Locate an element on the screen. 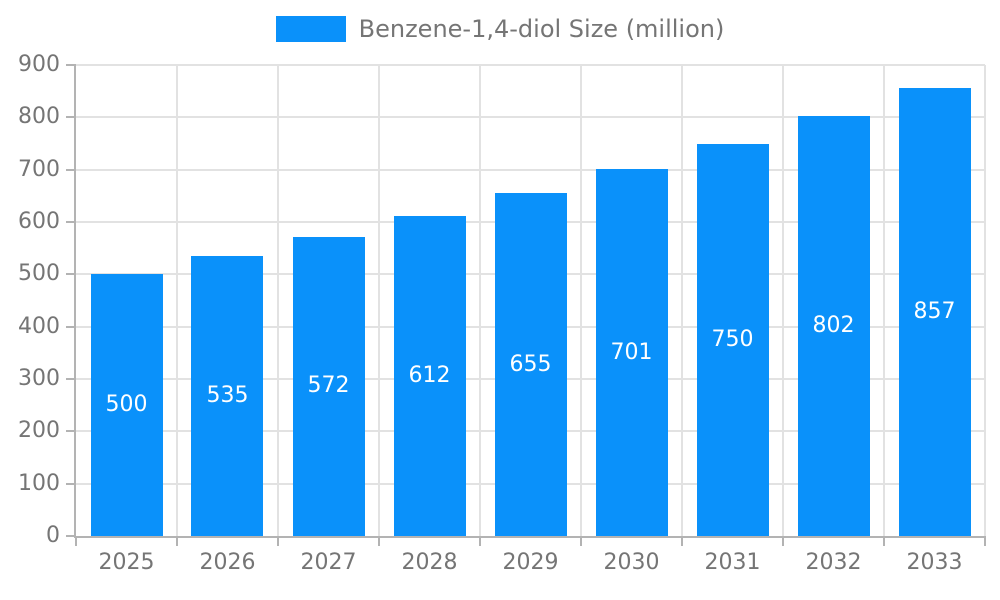 This screenshot has height=600, width=1000. bar: 857 is located at coordinates (934, 311).